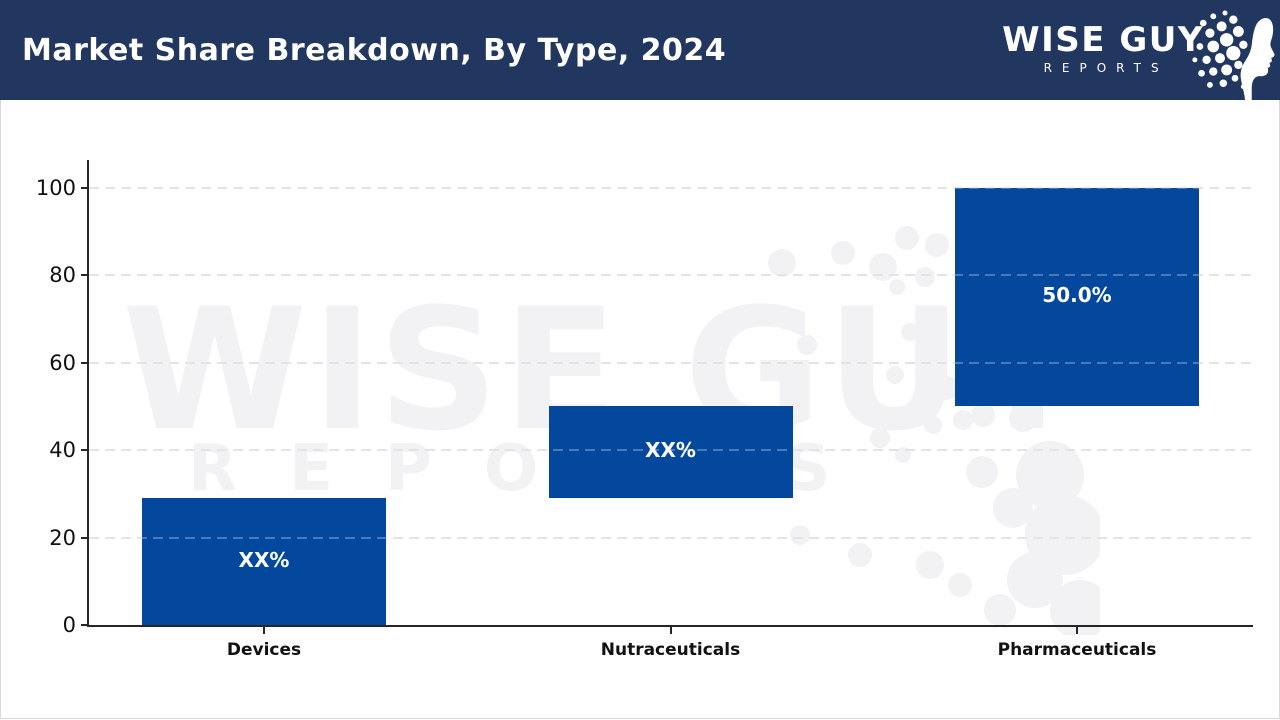 The image size is (1280, 720). Describe the element at coordinates (264, 650) in the screenshot. I see `category-label-devices: Devices` at that location.